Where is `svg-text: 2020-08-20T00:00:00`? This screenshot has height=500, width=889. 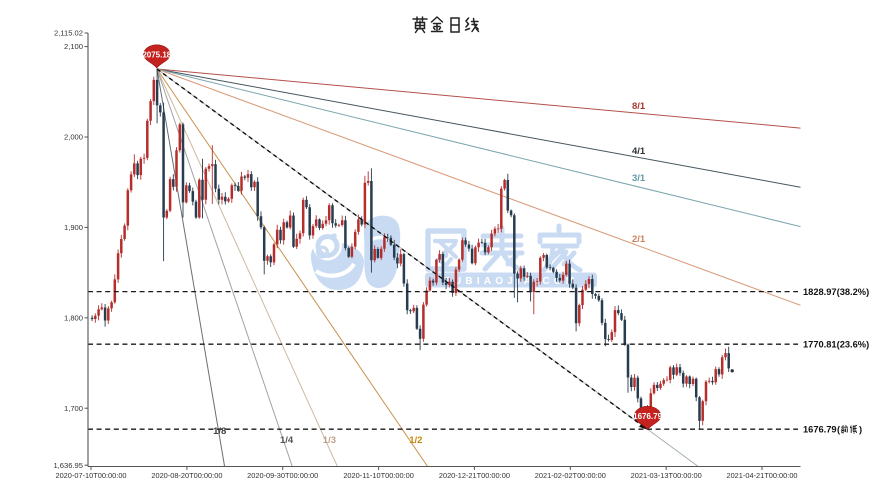 svg-text: 2020-08-20T00:00:00 is located at coordinates (186, 475).